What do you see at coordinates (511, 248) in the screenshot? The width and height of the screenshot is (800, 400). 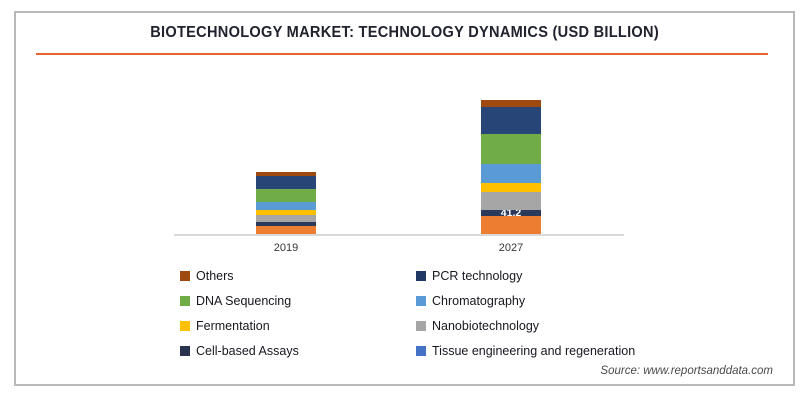 I see `x-tick-label: 2027` at bounding box center [511, 248].